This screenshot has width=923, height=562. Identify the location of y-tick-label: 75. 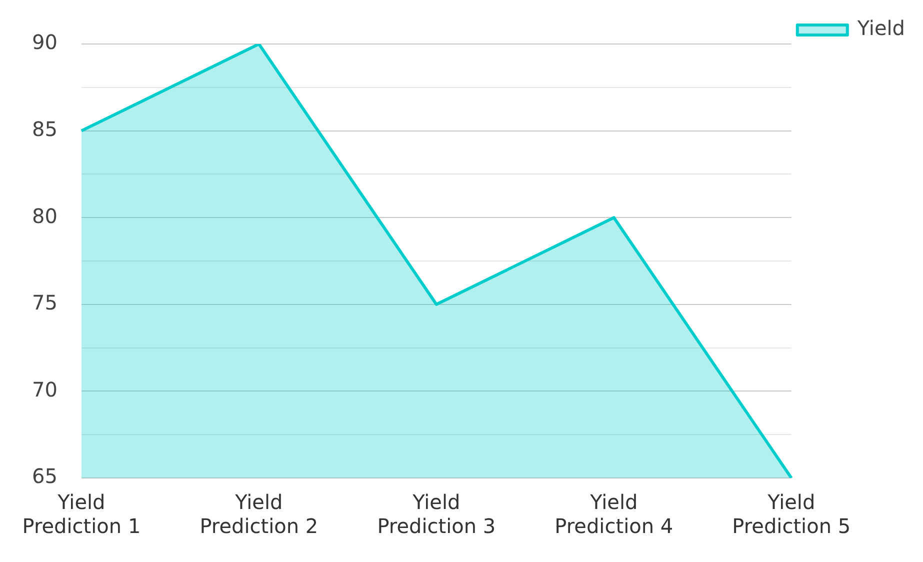
(45, 302).